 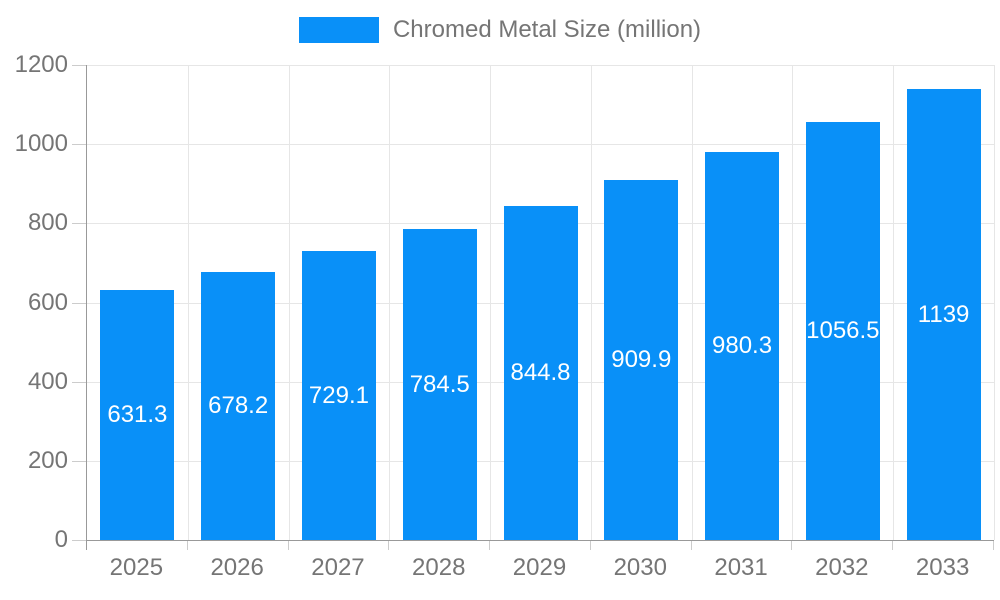 I want to click on bar-value-label: 1139, so click(x=943, y=314).